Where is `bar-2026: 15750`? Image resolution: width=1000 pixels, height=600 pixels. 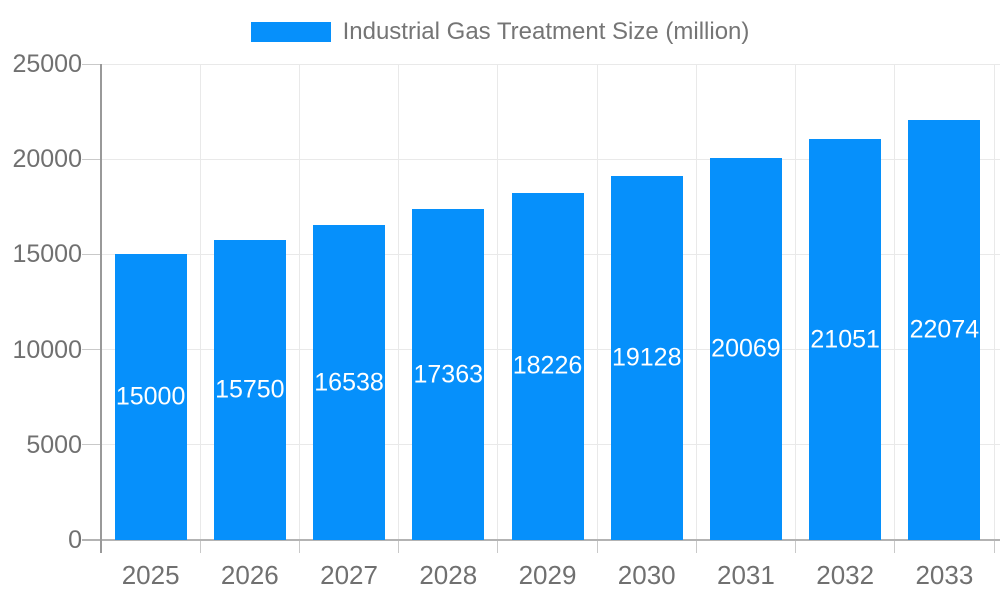
bar-2026: 15750 is located at coordinates (249, 390).